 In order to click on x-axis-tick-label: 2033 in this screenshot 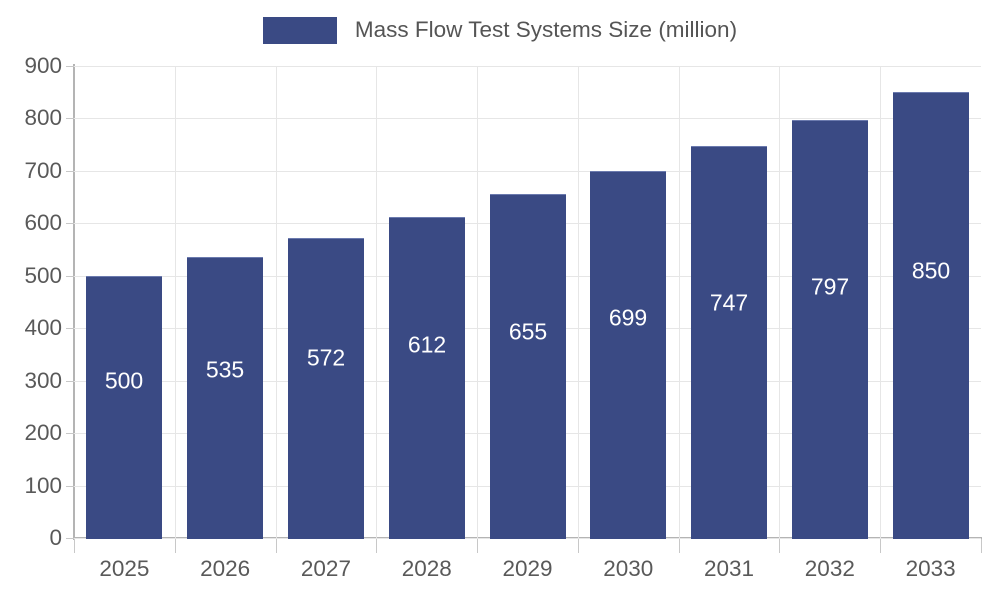, I will do `click(930, 568)`.